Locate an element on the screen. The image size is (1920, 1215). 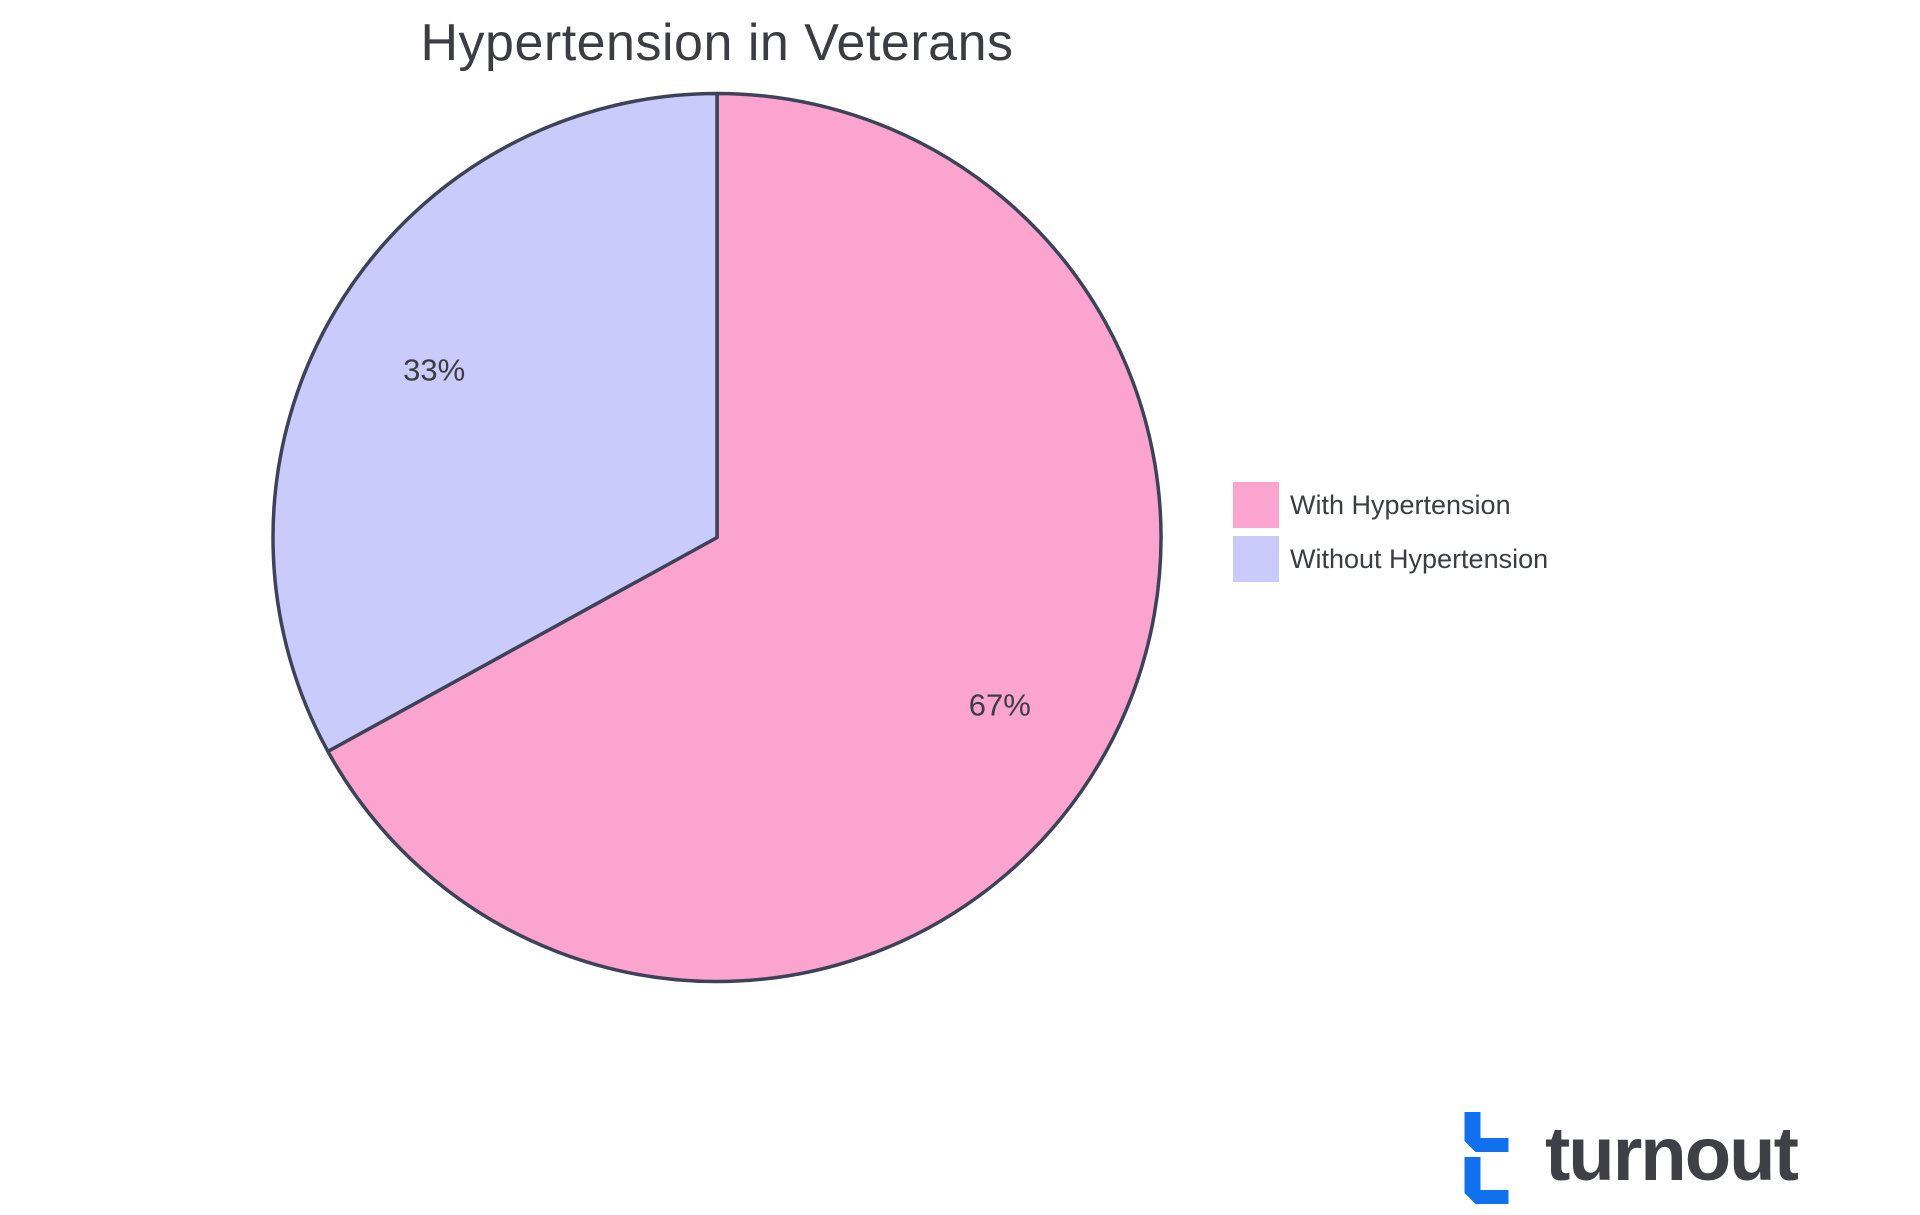
chart-title: Hypertension in Veterans is located at coordinates (717, 43).